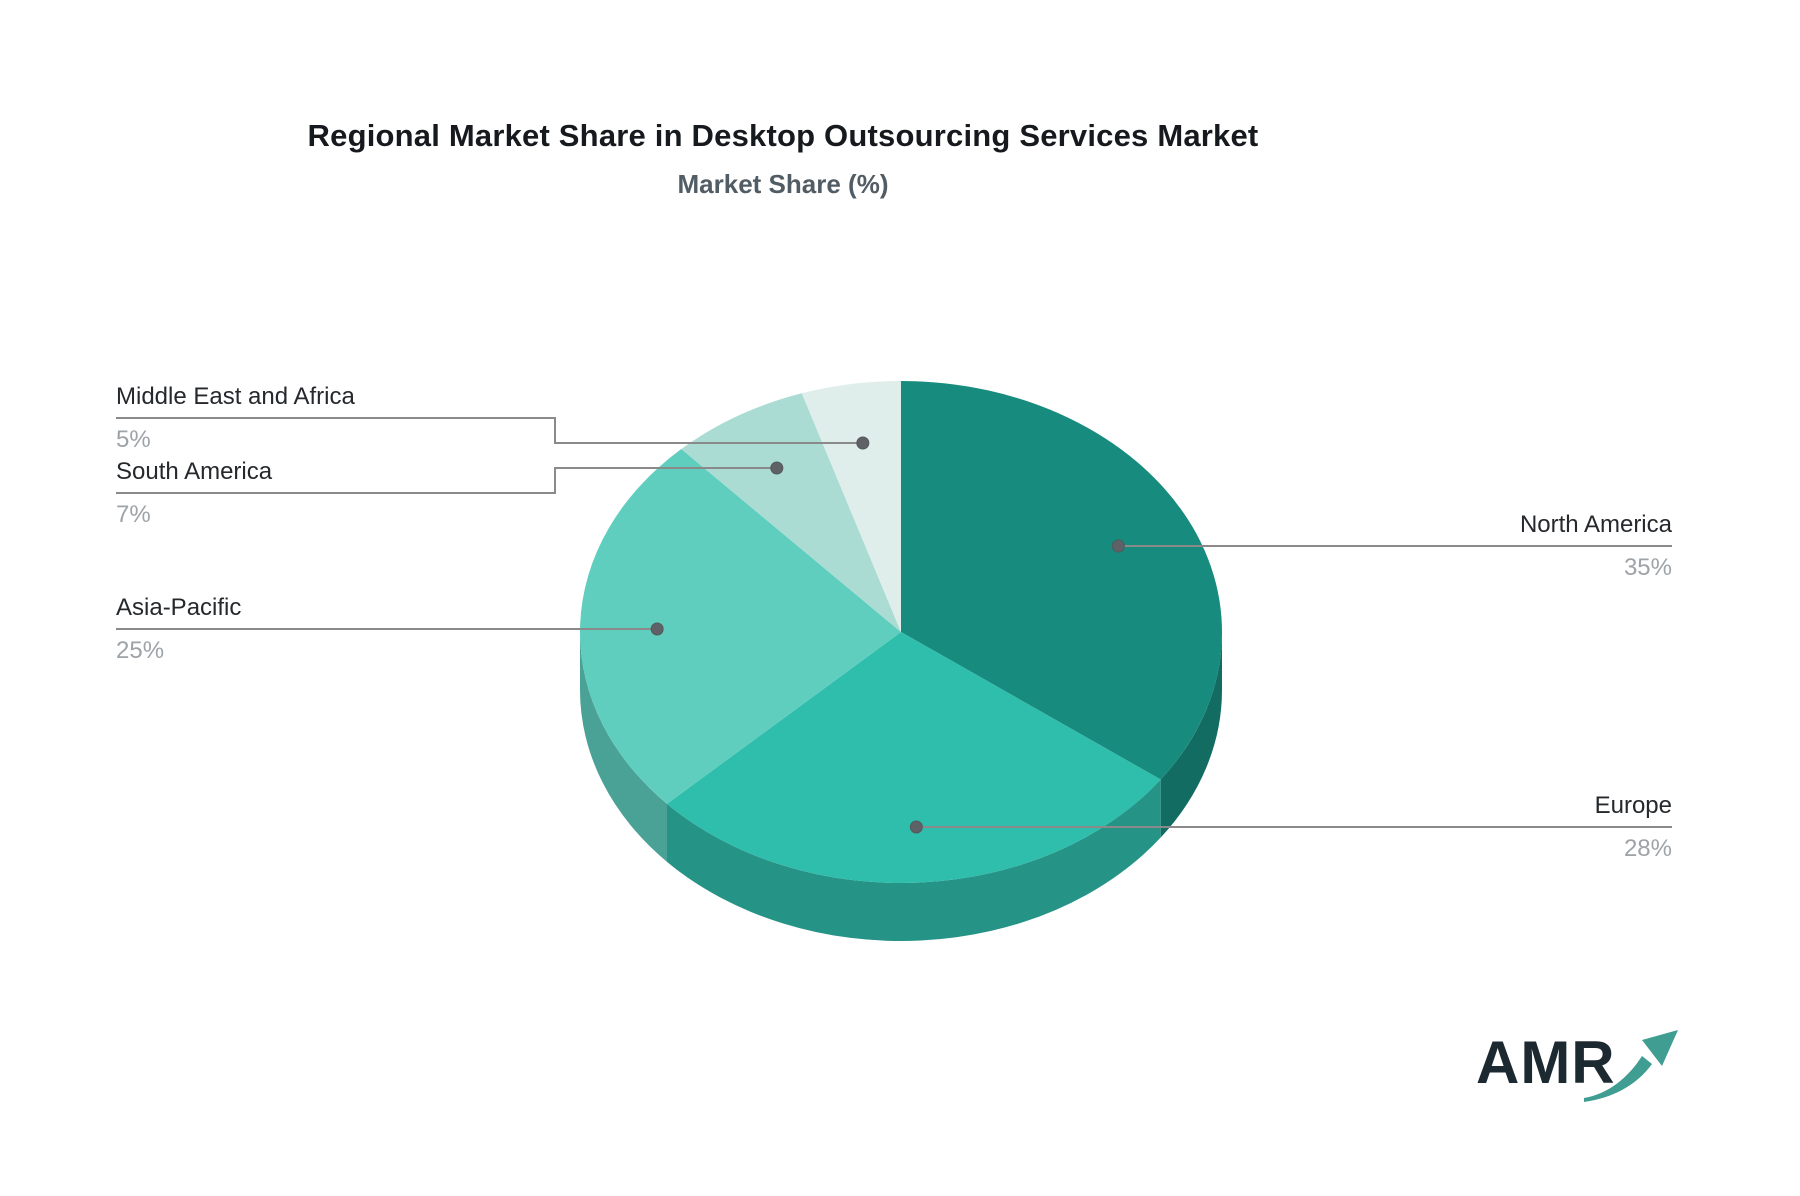 Image resolution: width=1800 pixels, height=1196 pixels. Describe the element at coordinates (179, 607) in the screenshot. I see `slice-label-asia-pacific: Asia-Pacific` at that location.